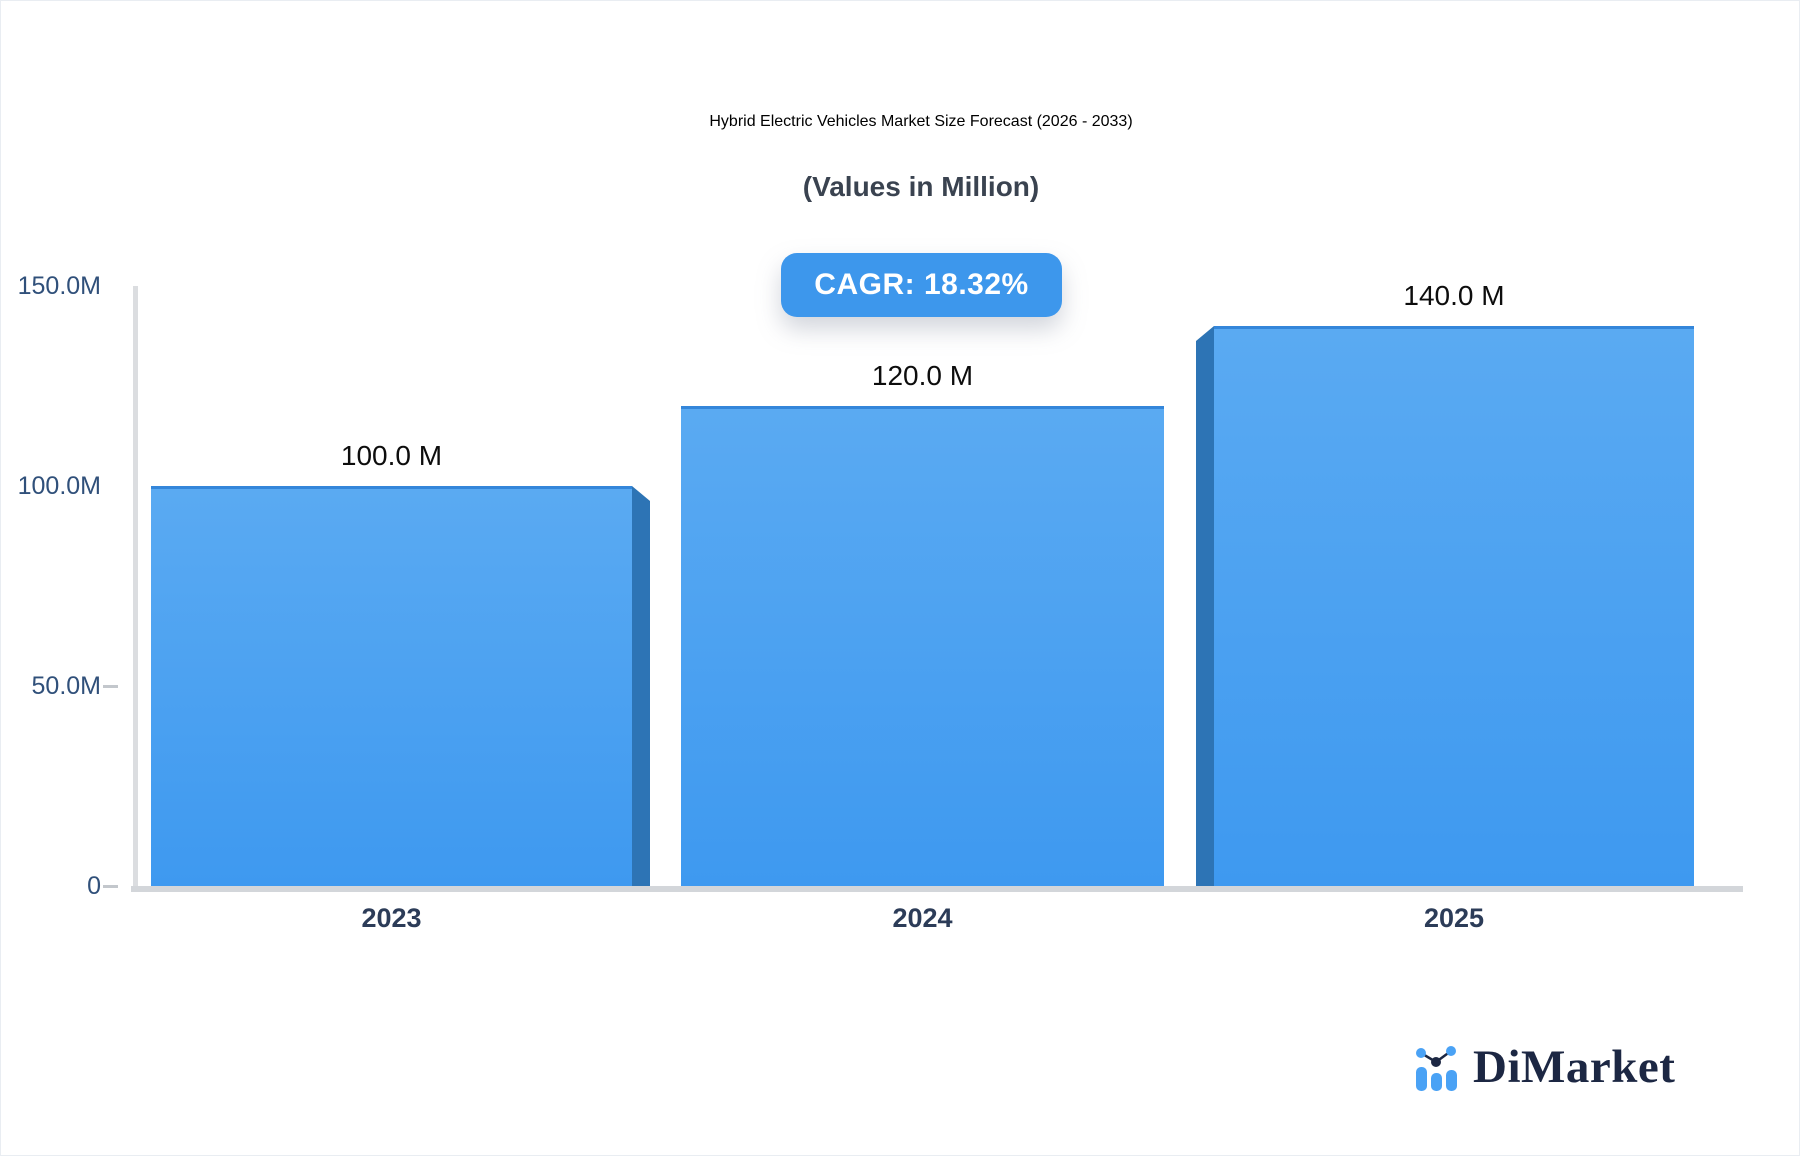 The image size is (1800, 1156). What do you see at coordinates (1574, 1066) in the screenshot?
I see `brand-wordmark: DiMarket` at bounding box center [1574, 1066].